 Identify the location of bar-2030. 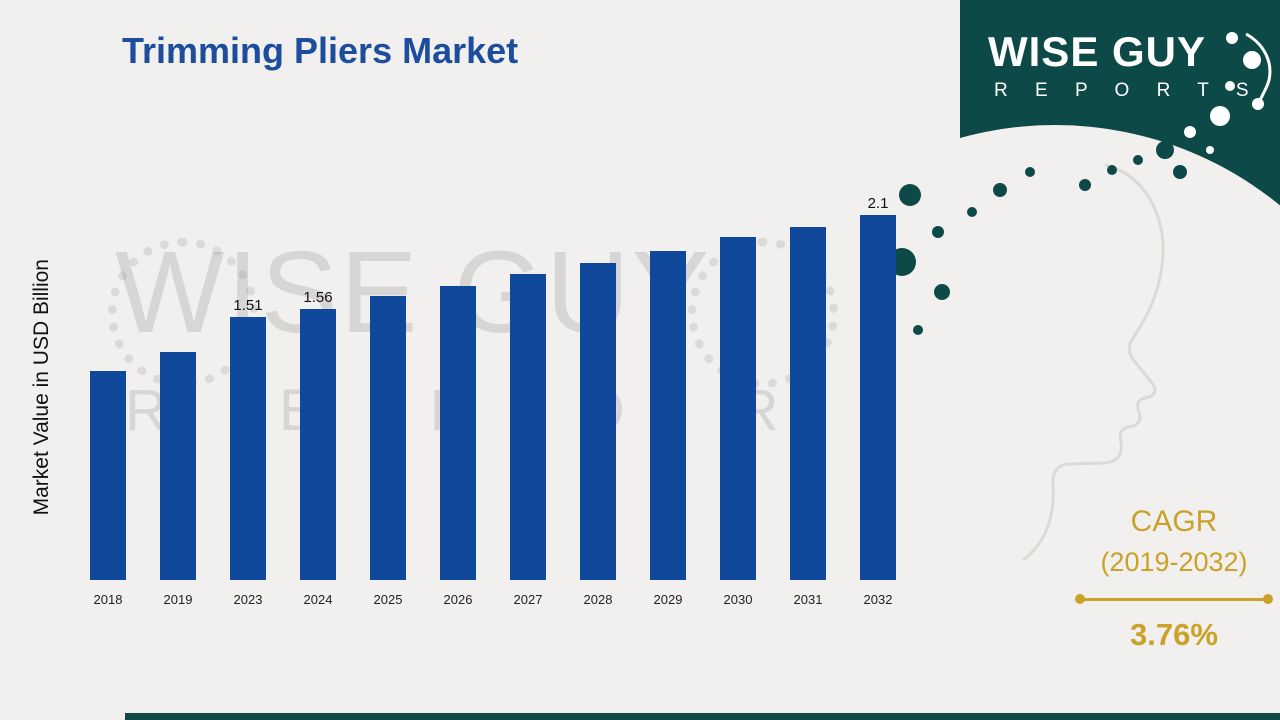
(738, 408).